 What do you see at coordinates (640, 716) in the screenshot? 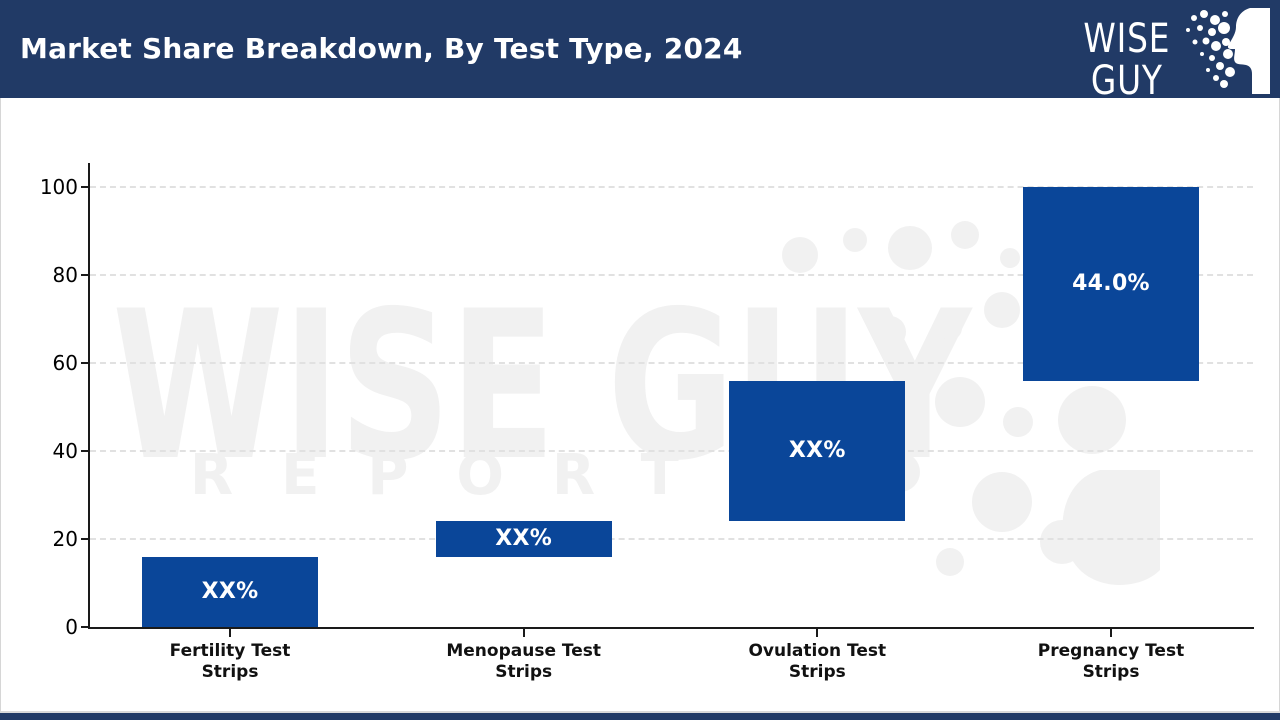
I see `footer-bar` at bounding box center [640, 716].